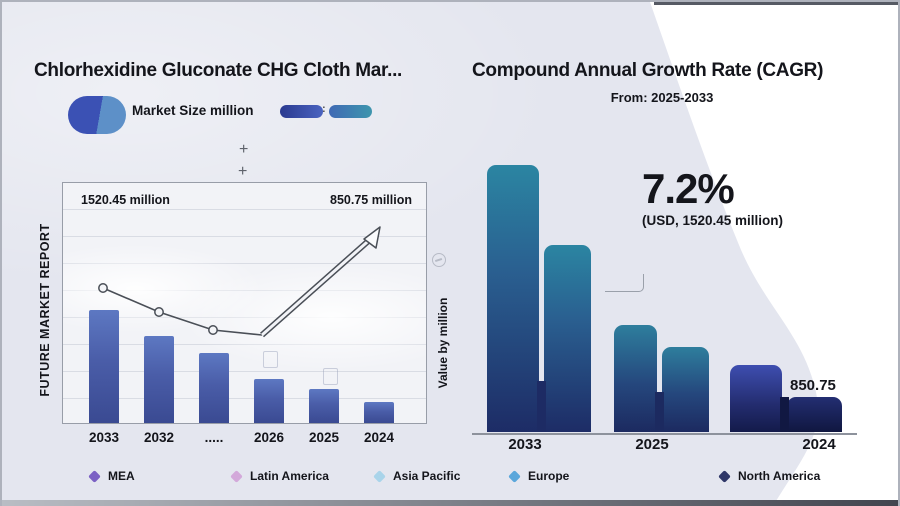 The image size is (900, 506). Describe the element at coordinates (379, 412) in the screenshot. I see `market-bar-2024` at that location.